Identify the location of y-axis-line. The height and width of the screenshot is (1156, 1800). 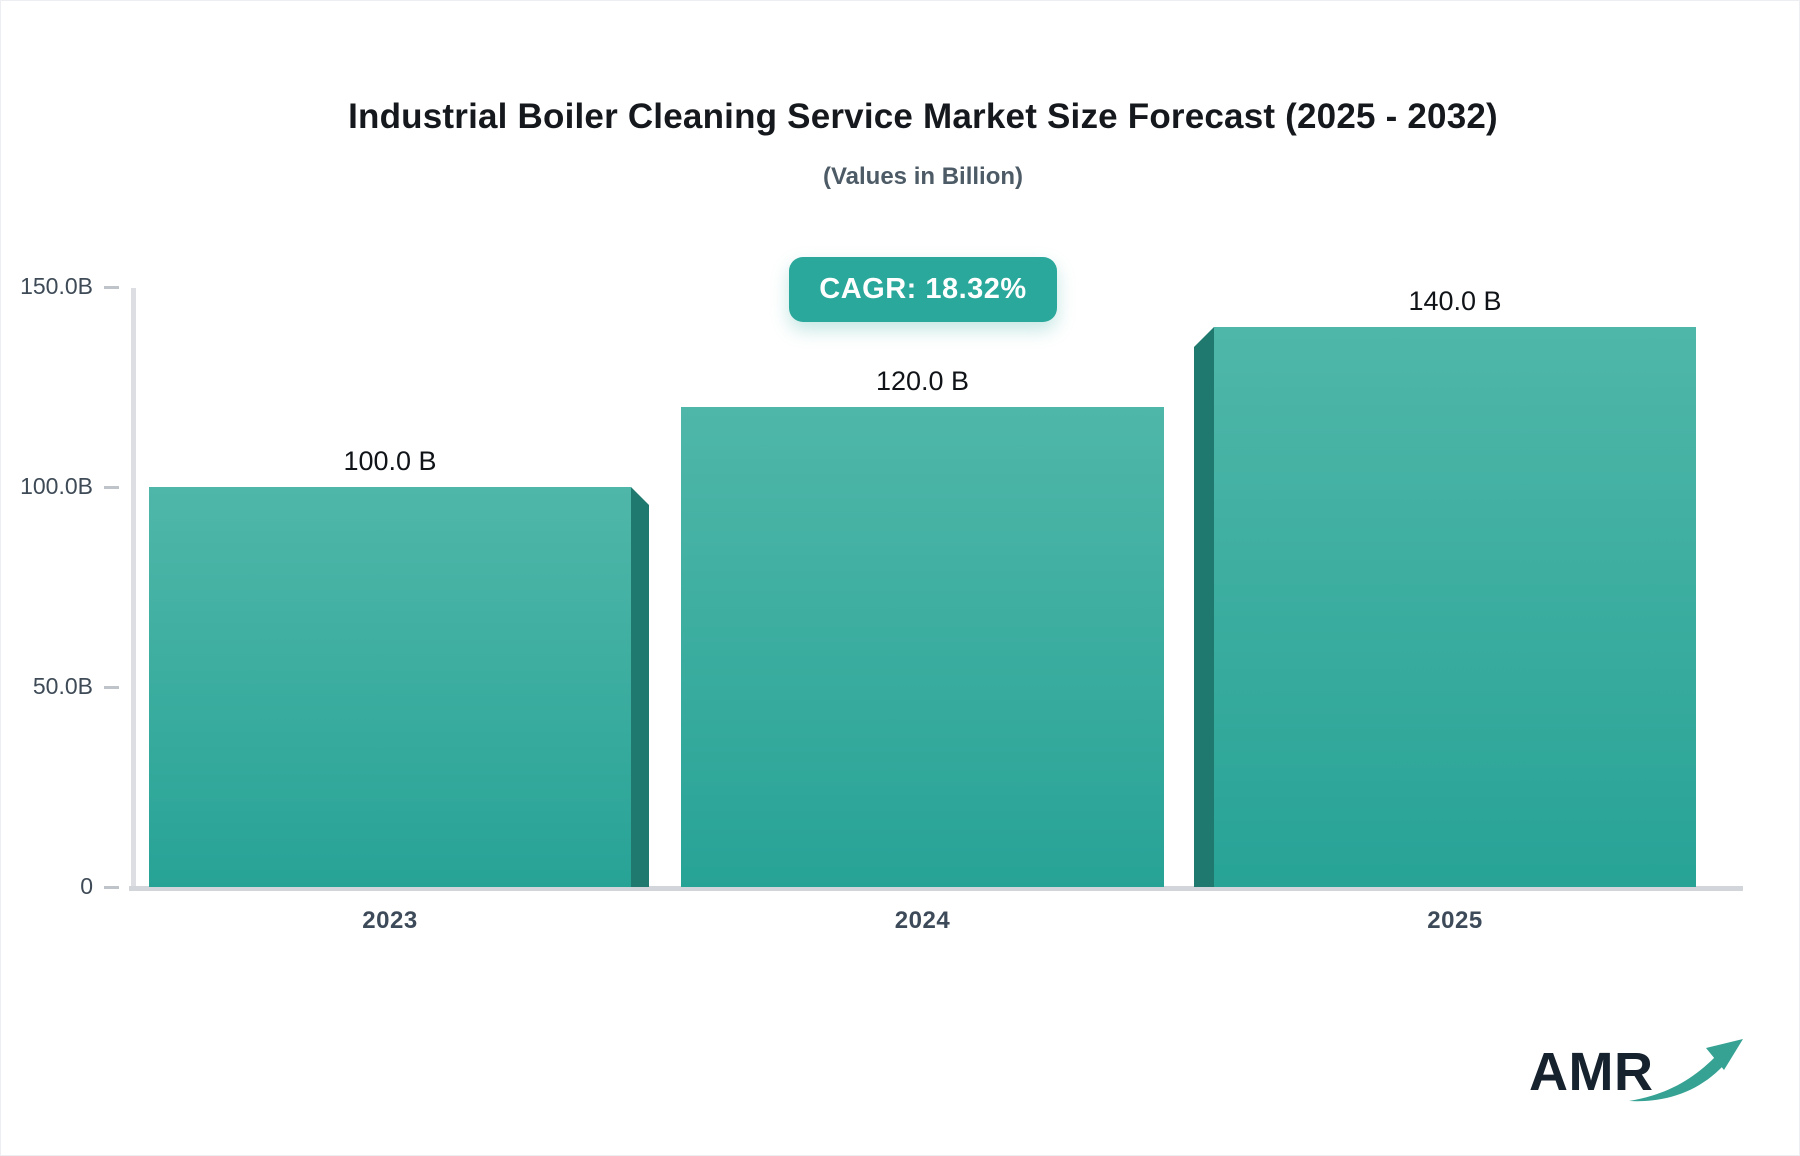
(133, 588).